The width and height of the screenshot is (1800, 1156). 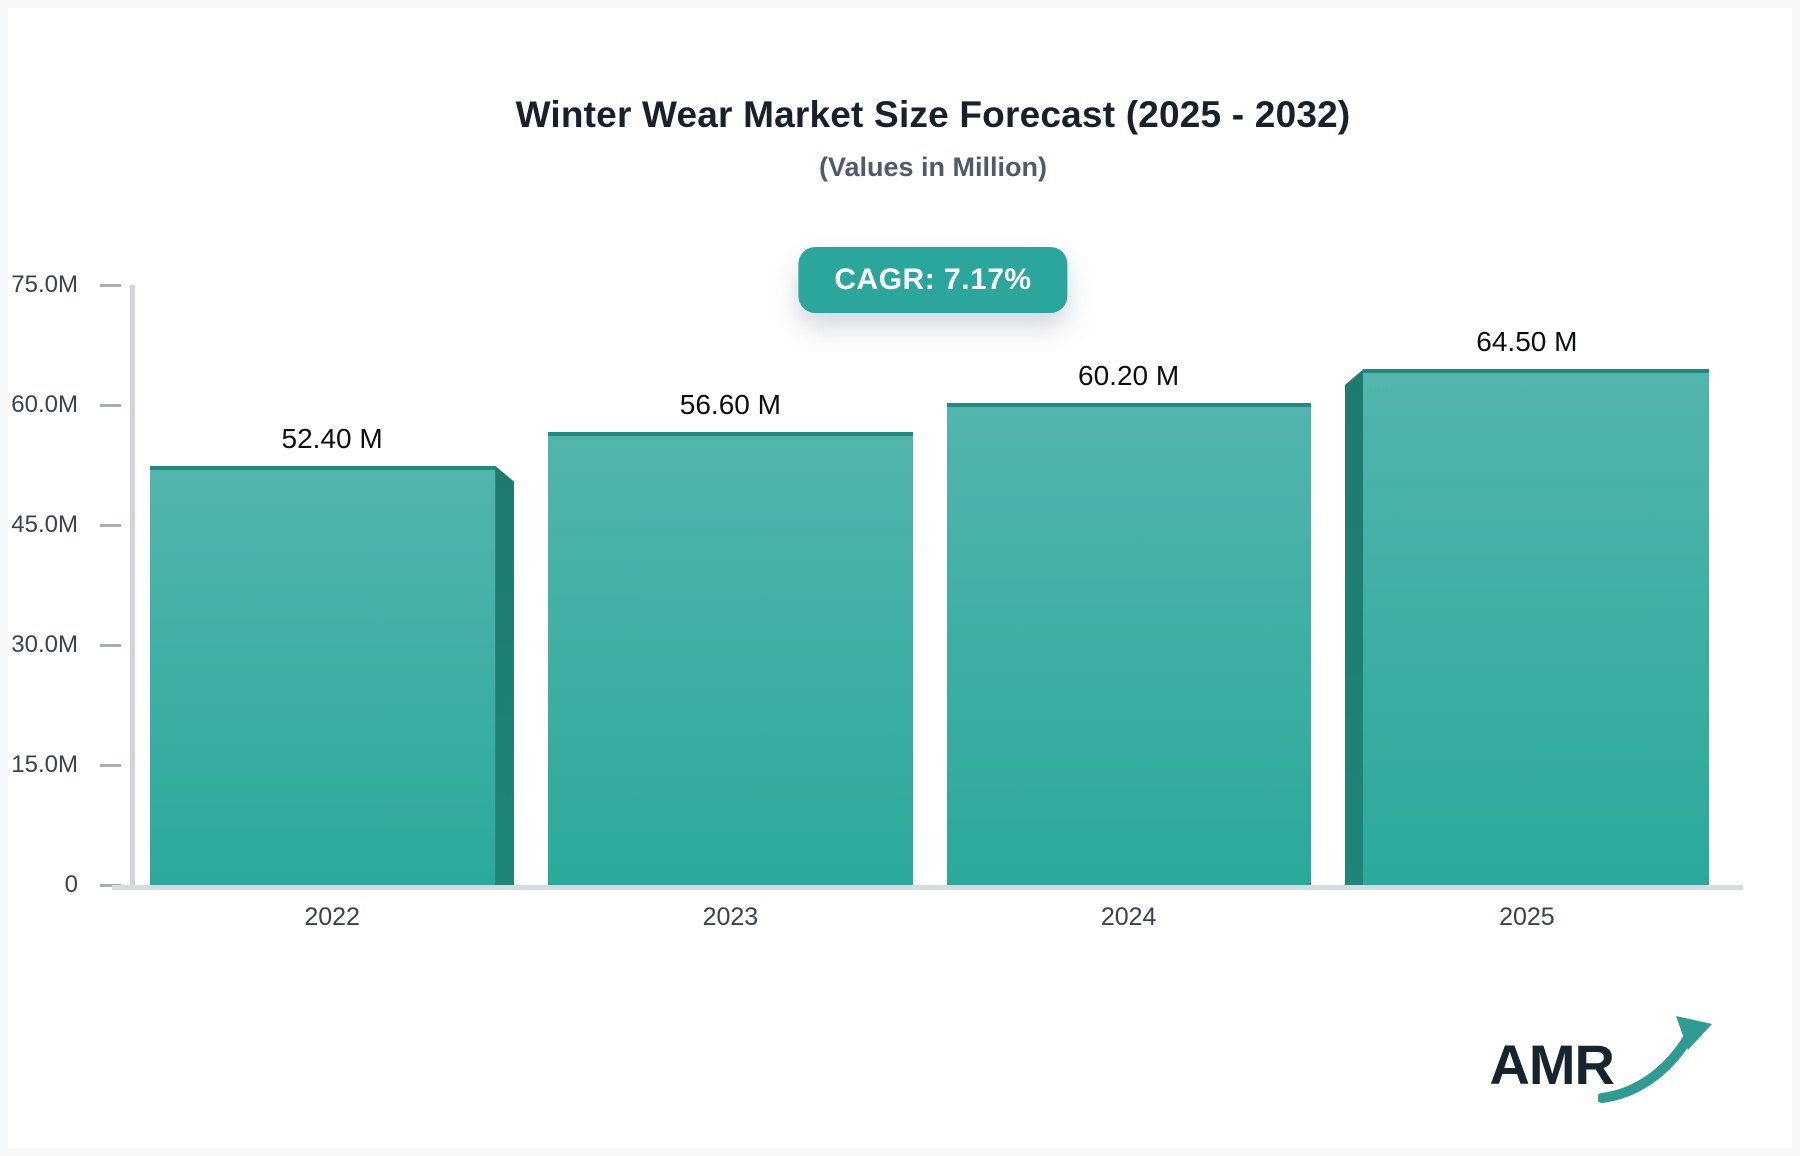 I want to click on y-axis-line, so click(x=132, y=585).